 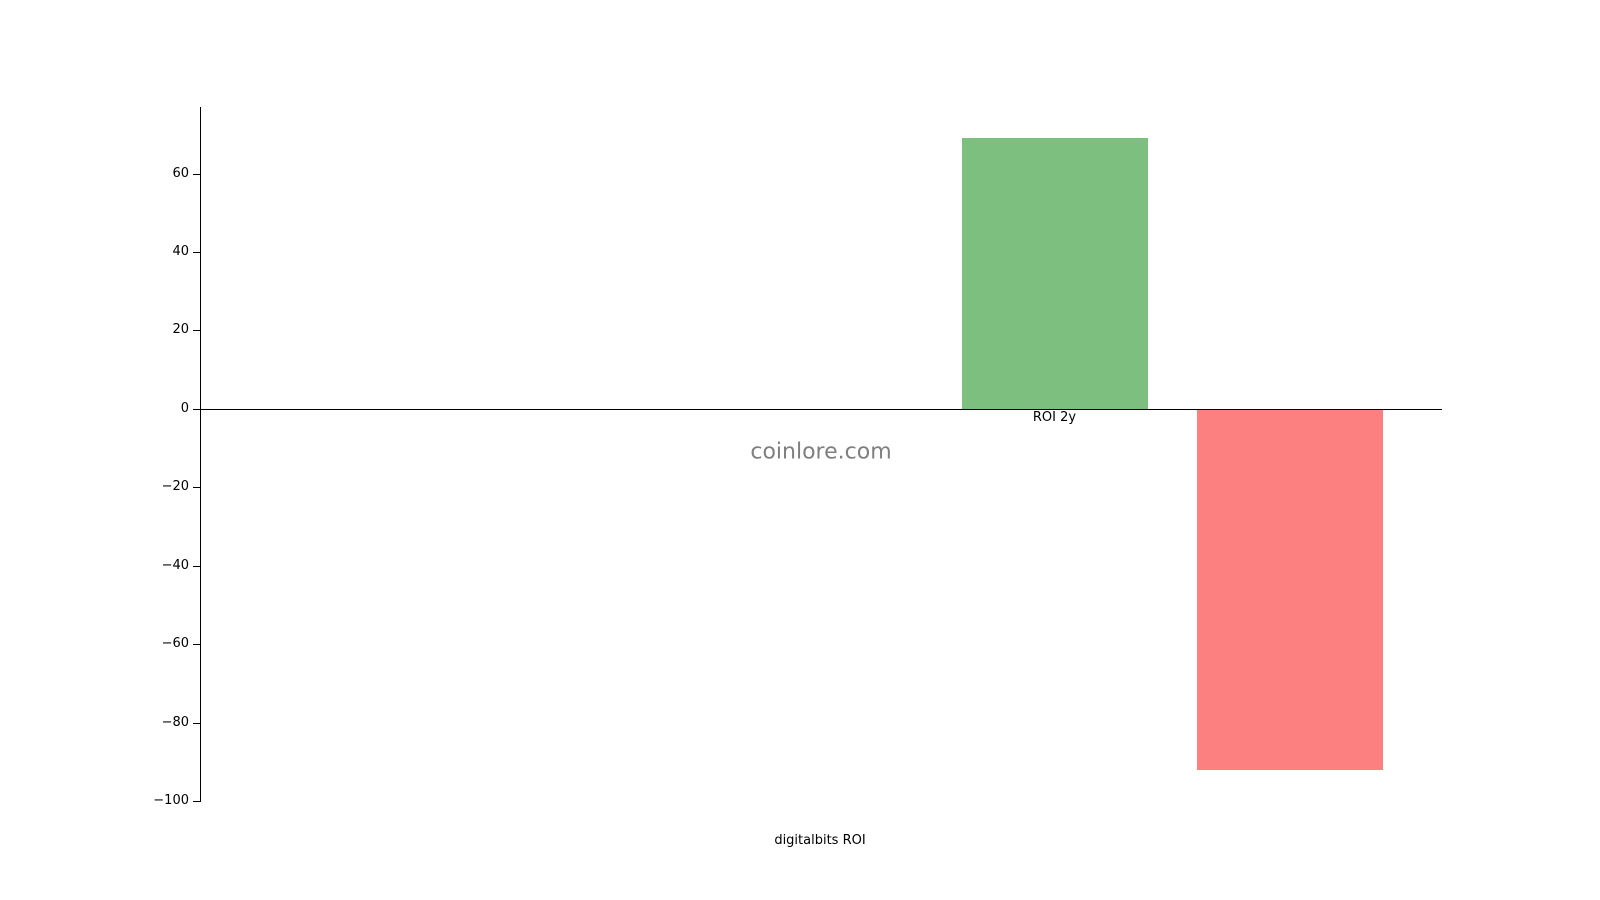 I want to click on zero-baseline, so click(x=821, y=409).